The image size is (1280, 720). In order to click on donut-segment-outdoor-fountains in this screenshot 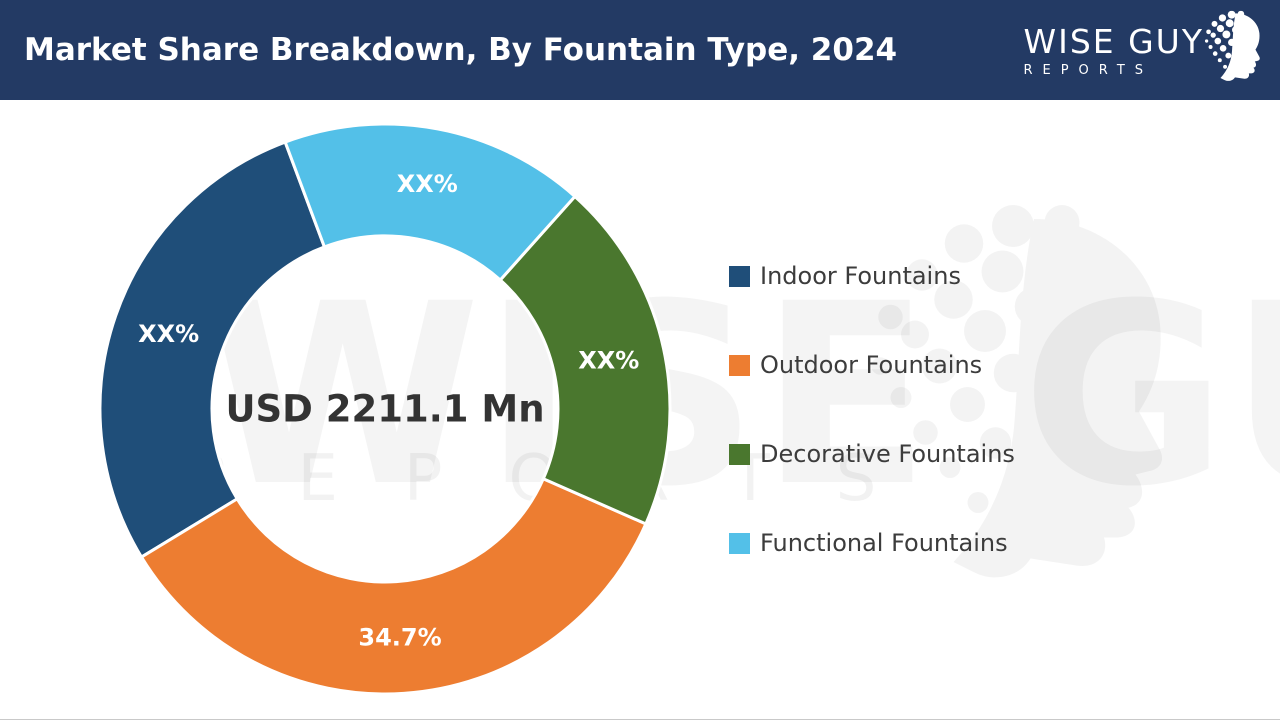, I will do `click(393, 586)`.